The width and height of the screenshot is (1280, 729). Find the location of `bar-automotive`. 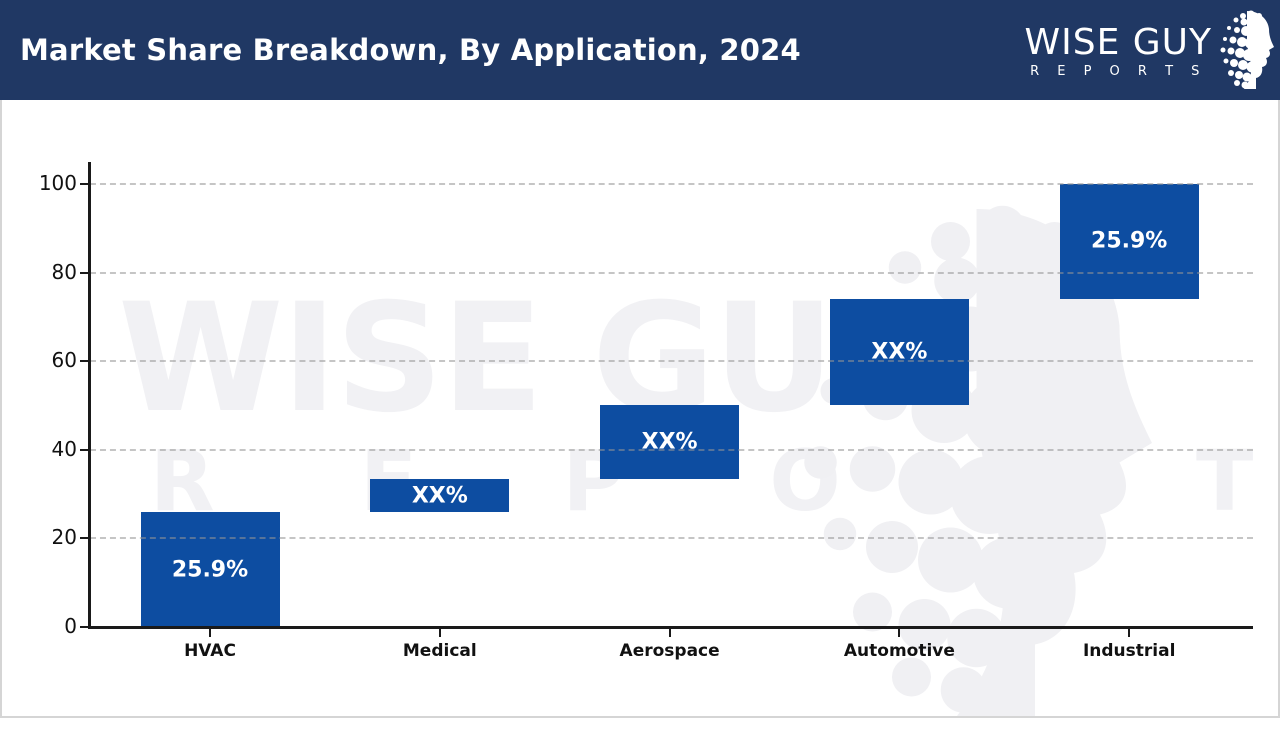

bar-automotive is located at coordinates (899, 351).